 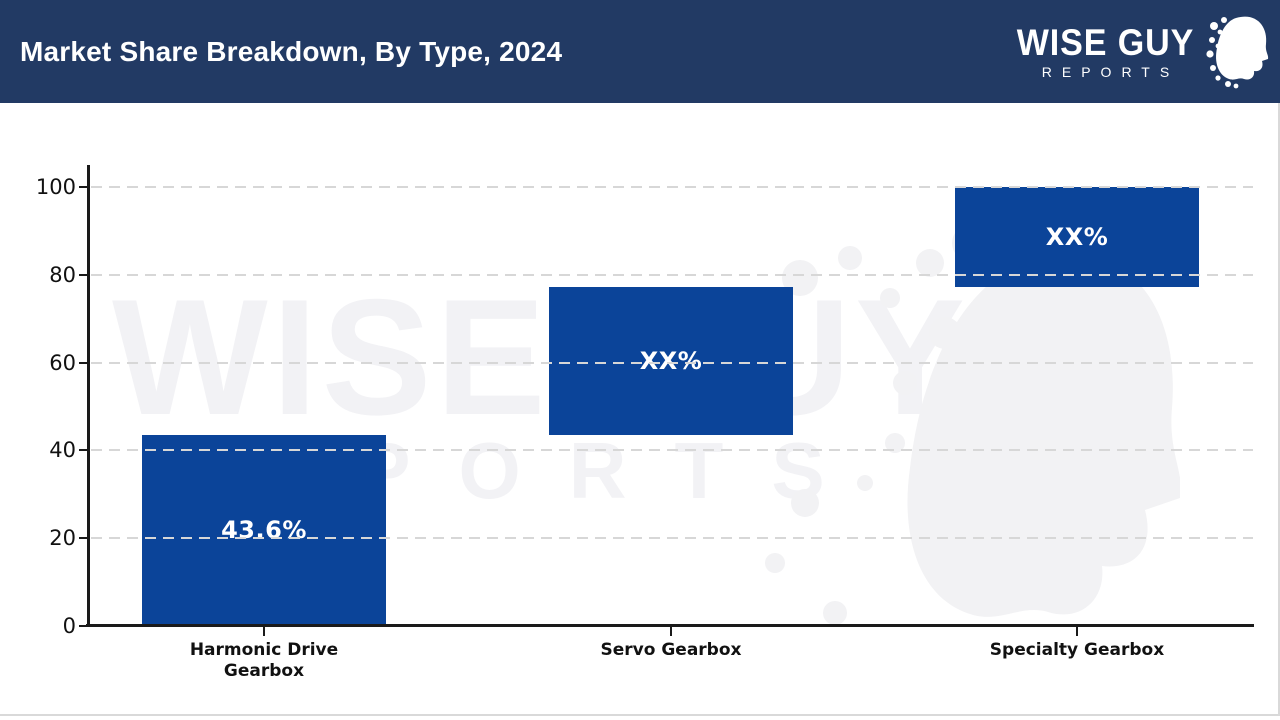 I want to click on logo-wordmark: WISE GUY, so click(x=1105, y=42).